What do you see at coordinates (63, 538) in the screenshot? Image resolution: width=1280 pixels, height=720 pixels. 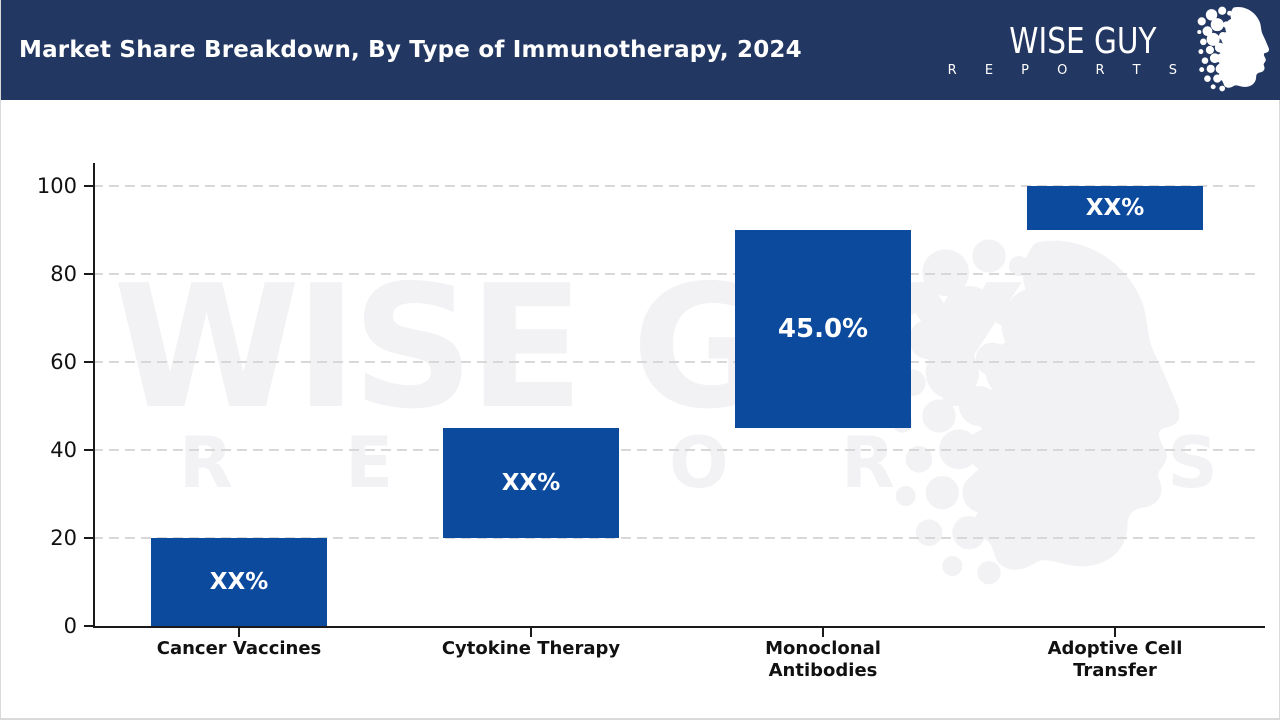 I see `y-tick-label: 20` at bounding box center [63, 538].